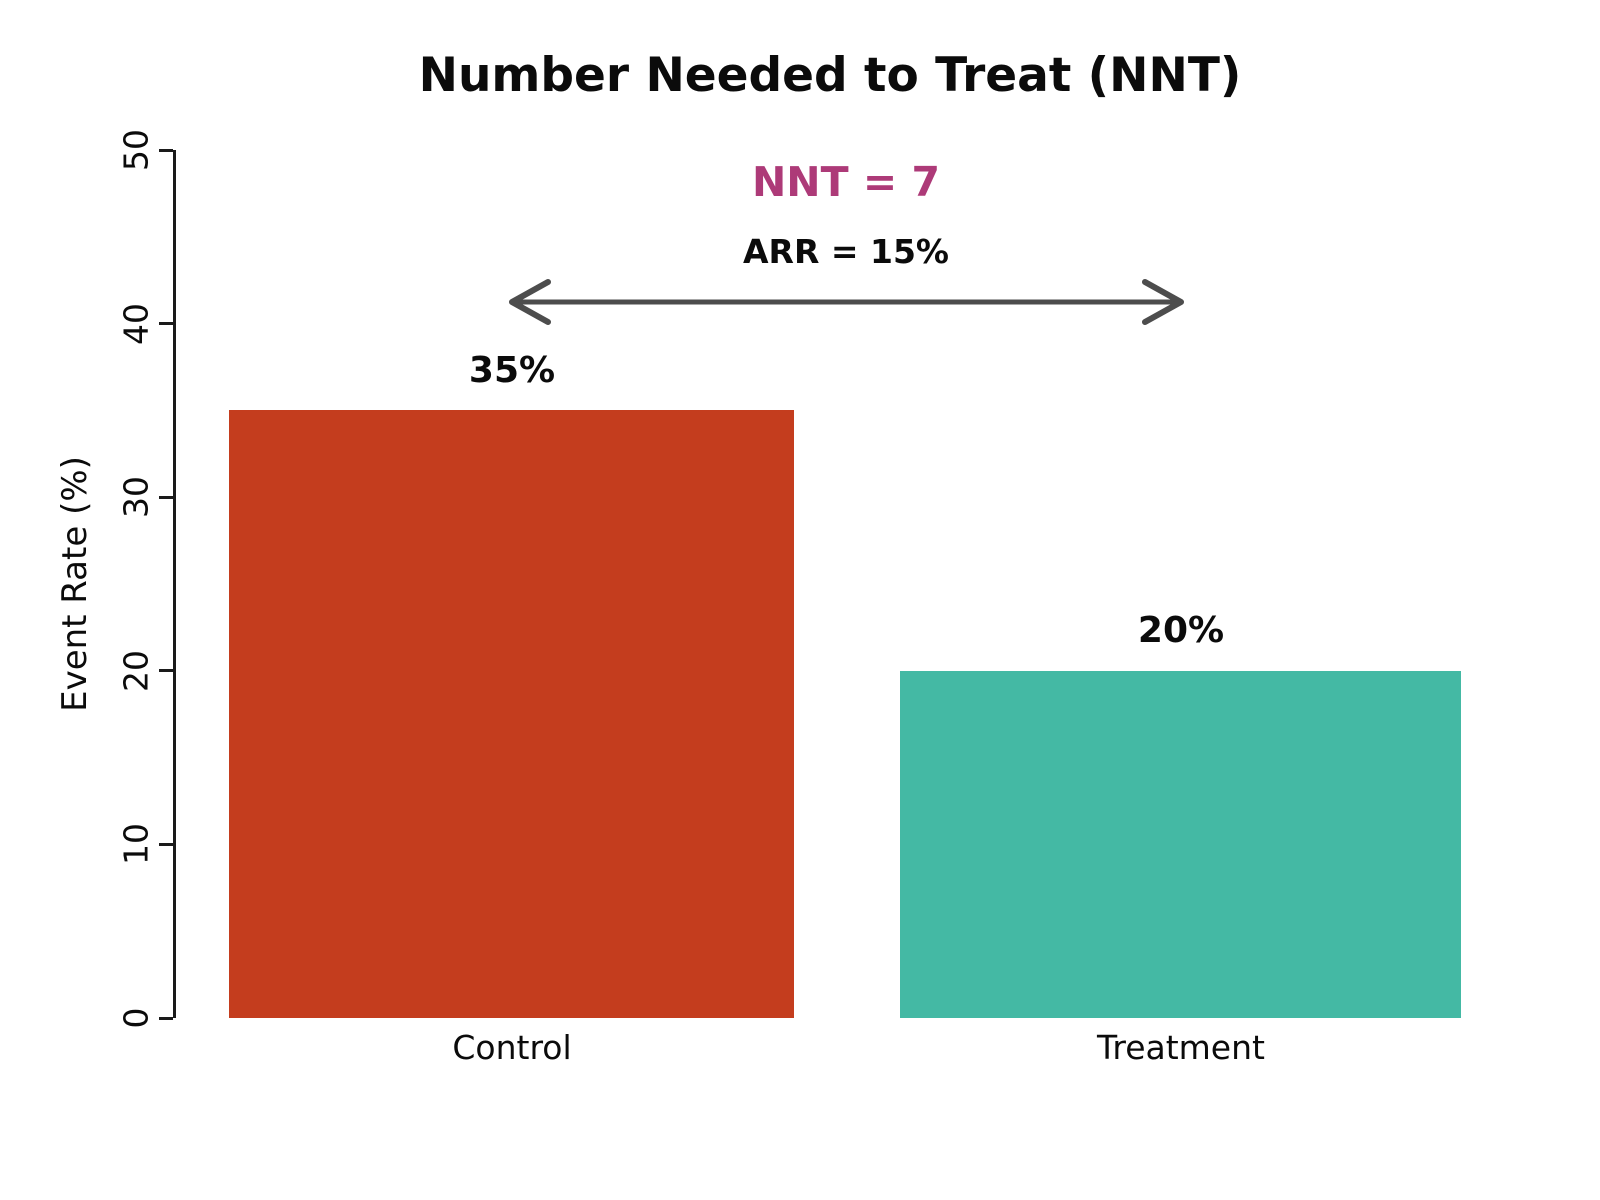 This screenshot has width=1600, height=1200. What do you see at coordinates (1180, 844) in the screenshot?
I see `bar-treatment` at bounding box center [1180, 844].